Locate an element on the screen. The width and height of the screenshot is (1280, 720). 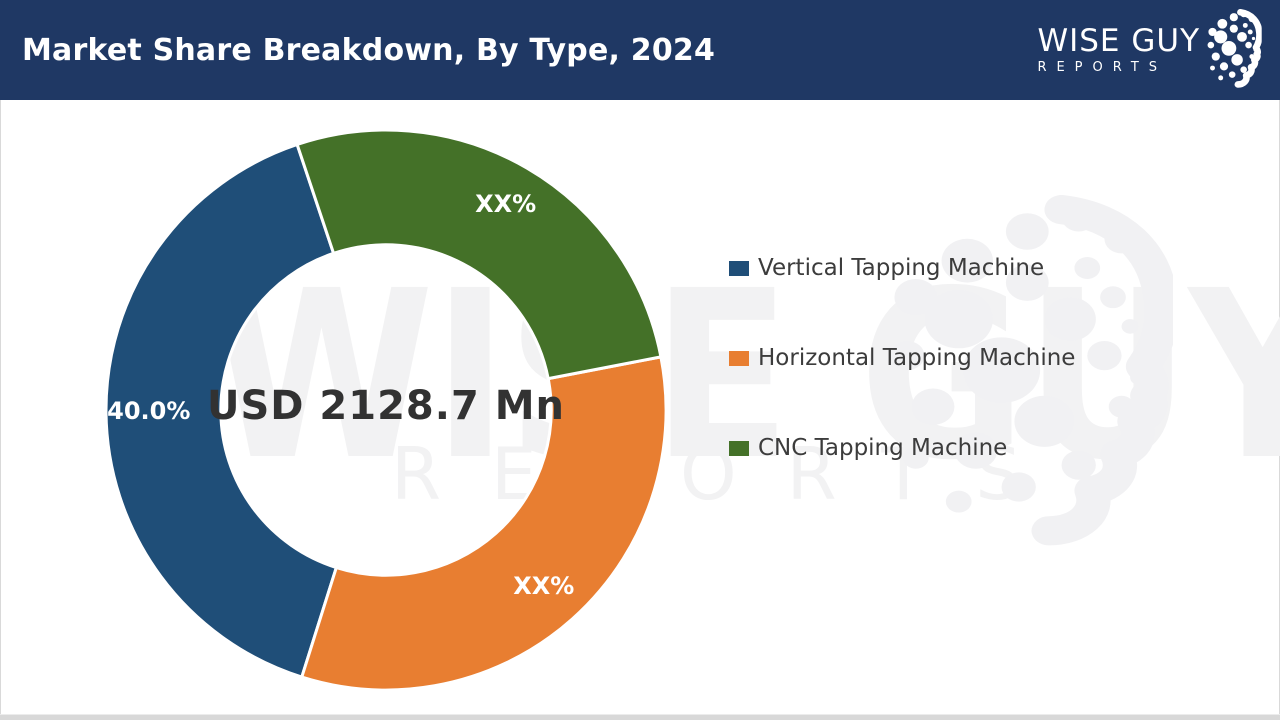
legend-item-cnc-tapping-machine: CNC Tapping Machine is located at coordinates (902, 448).